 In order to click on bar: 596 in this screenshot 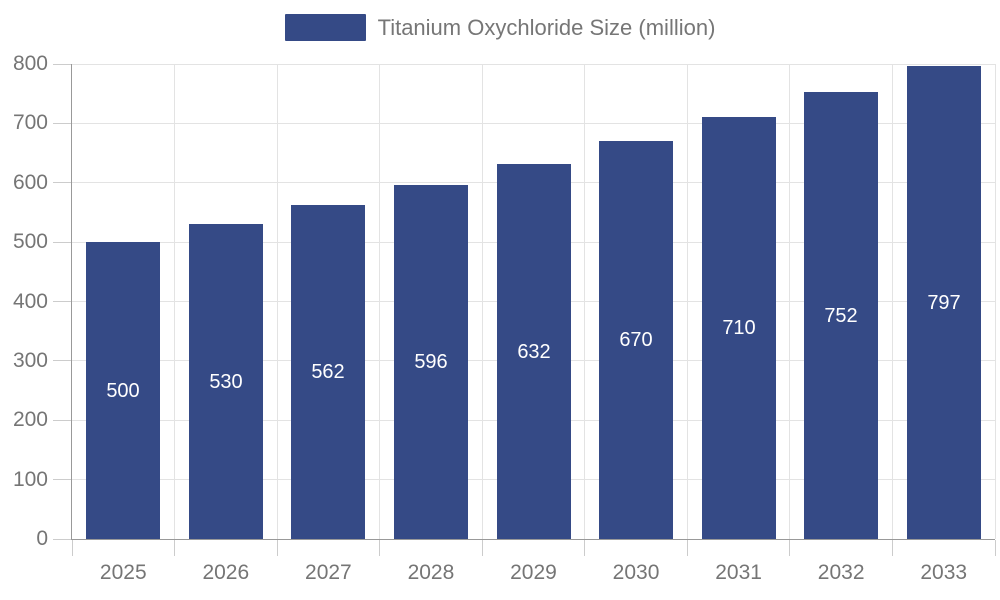, I will do `click(431, 362)`.